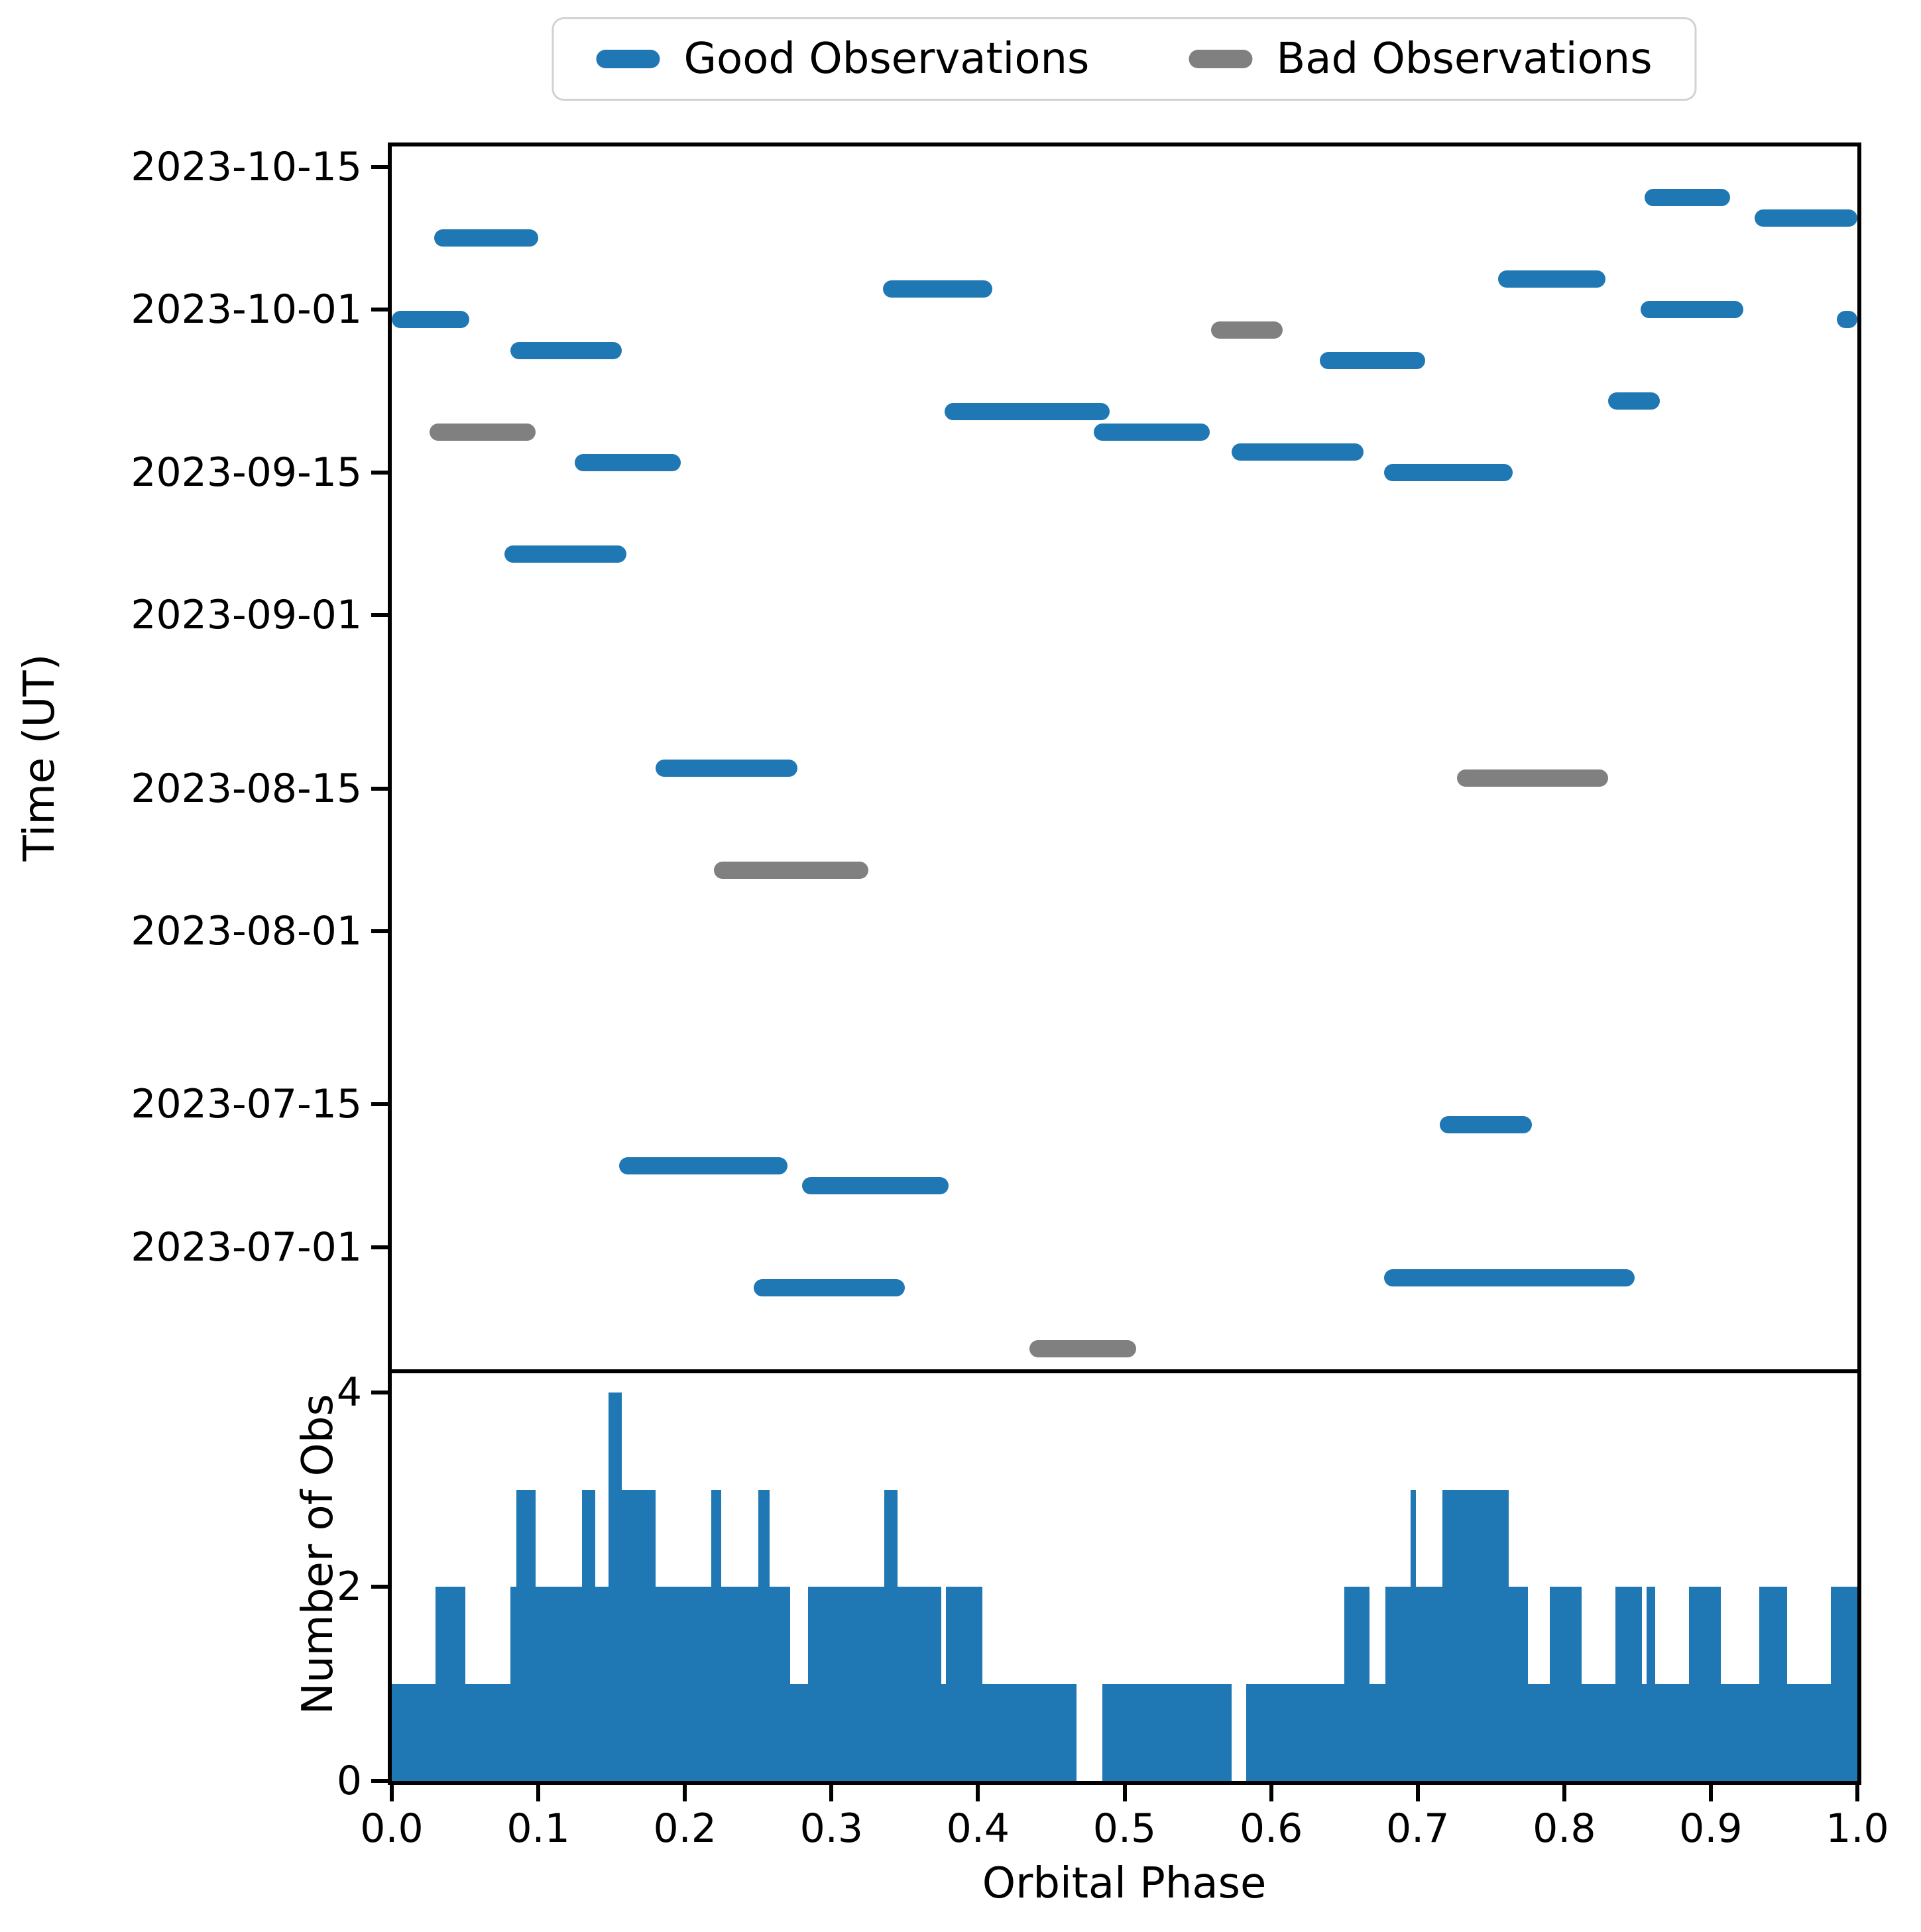 The image size is (1921, 1932). Describe the element at coordinates (392, 1828) in the screenshot. I see `phase-axis-tick-label: 0.0` at that location.